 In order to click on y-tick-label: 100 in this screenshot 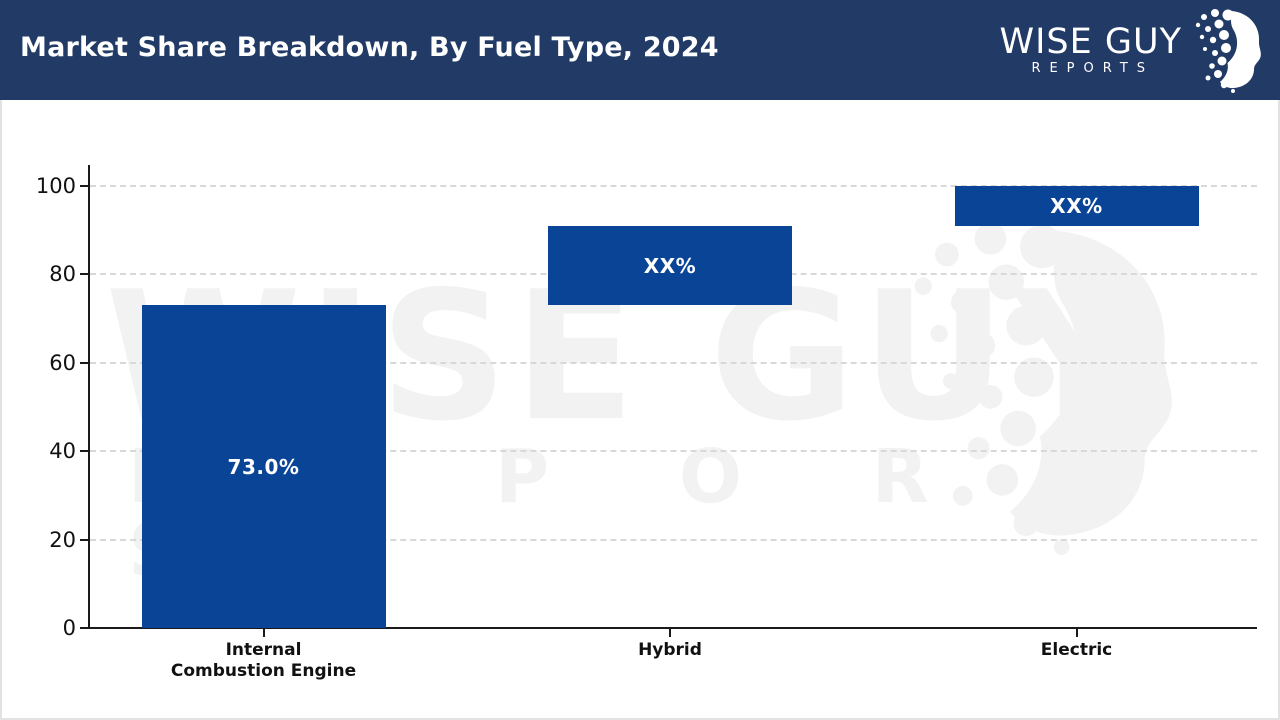, I will do `click(55, 186)`.